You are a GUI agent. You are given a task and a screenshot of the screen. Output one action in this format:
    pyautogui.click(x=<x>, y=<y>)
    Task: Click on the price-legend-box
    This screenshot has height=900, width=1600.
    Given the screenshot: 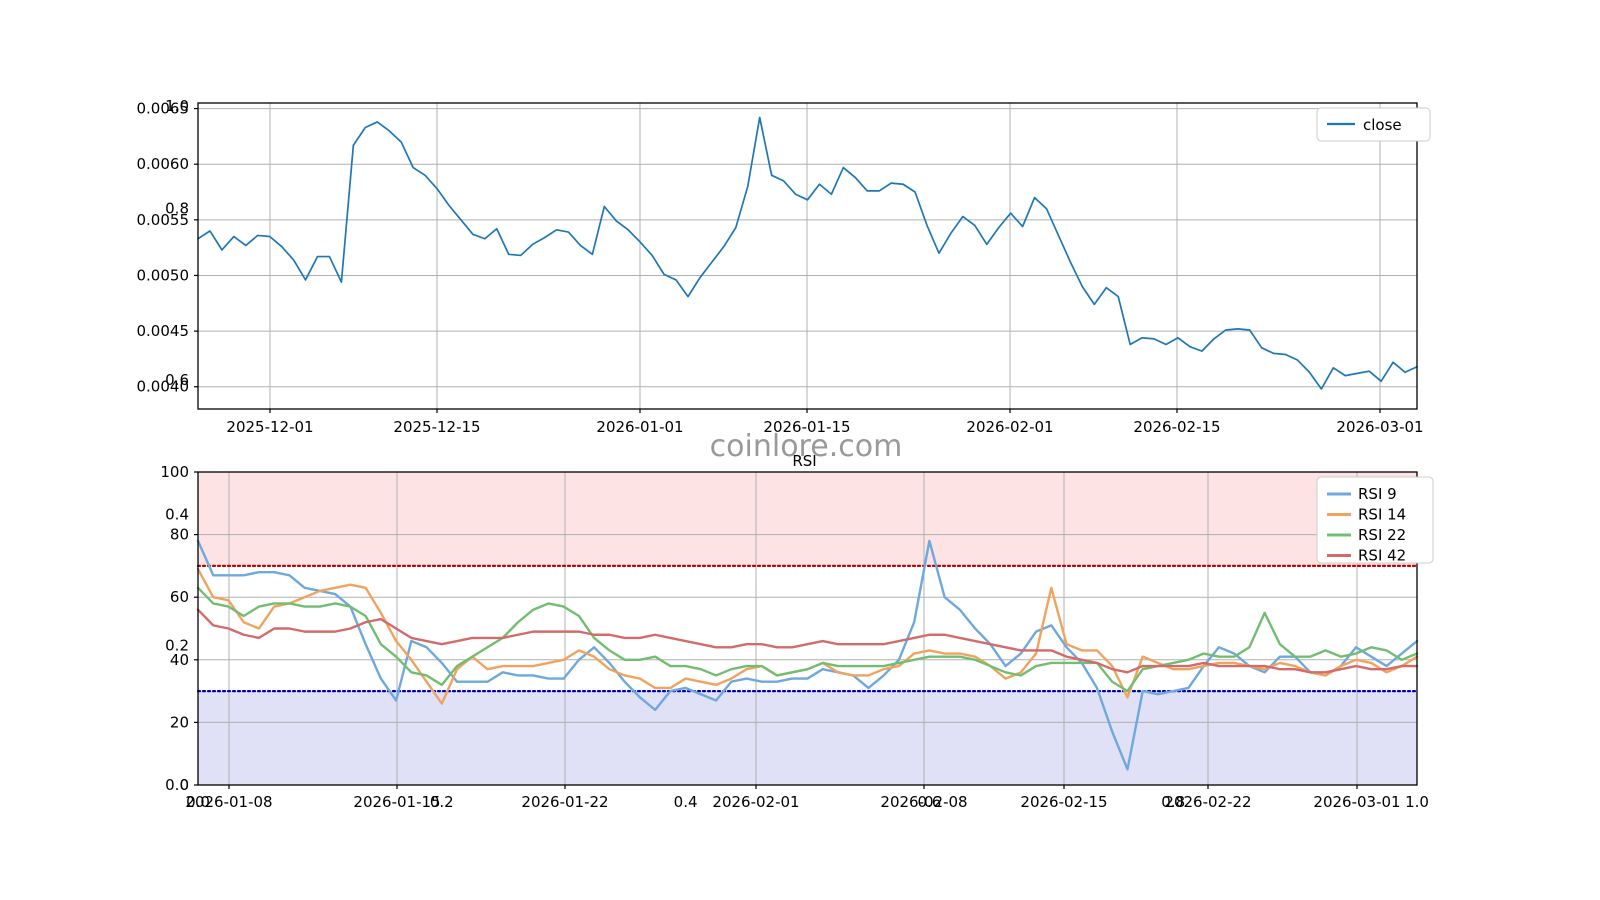 What is the action you would take?
    pyautogui.click(x=1373, y=124)
    